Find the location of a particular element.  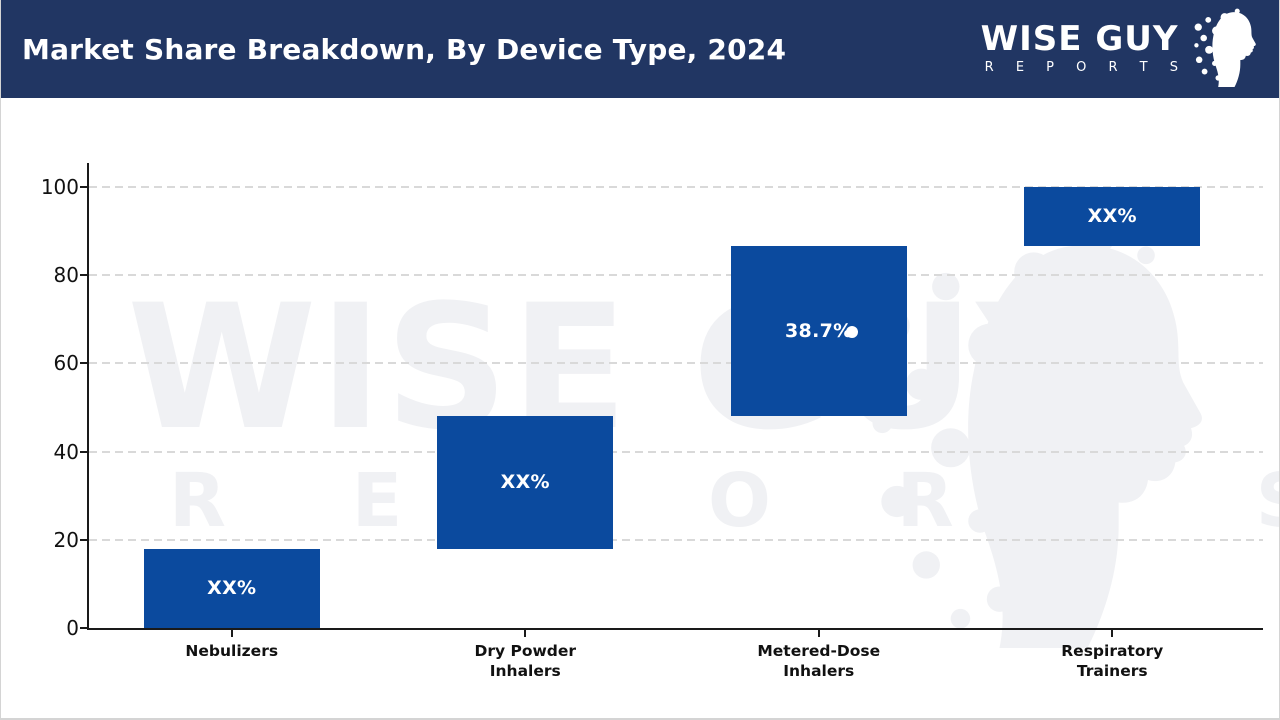

bar-nebulizers: XX% is located at coordinates (231, 588).